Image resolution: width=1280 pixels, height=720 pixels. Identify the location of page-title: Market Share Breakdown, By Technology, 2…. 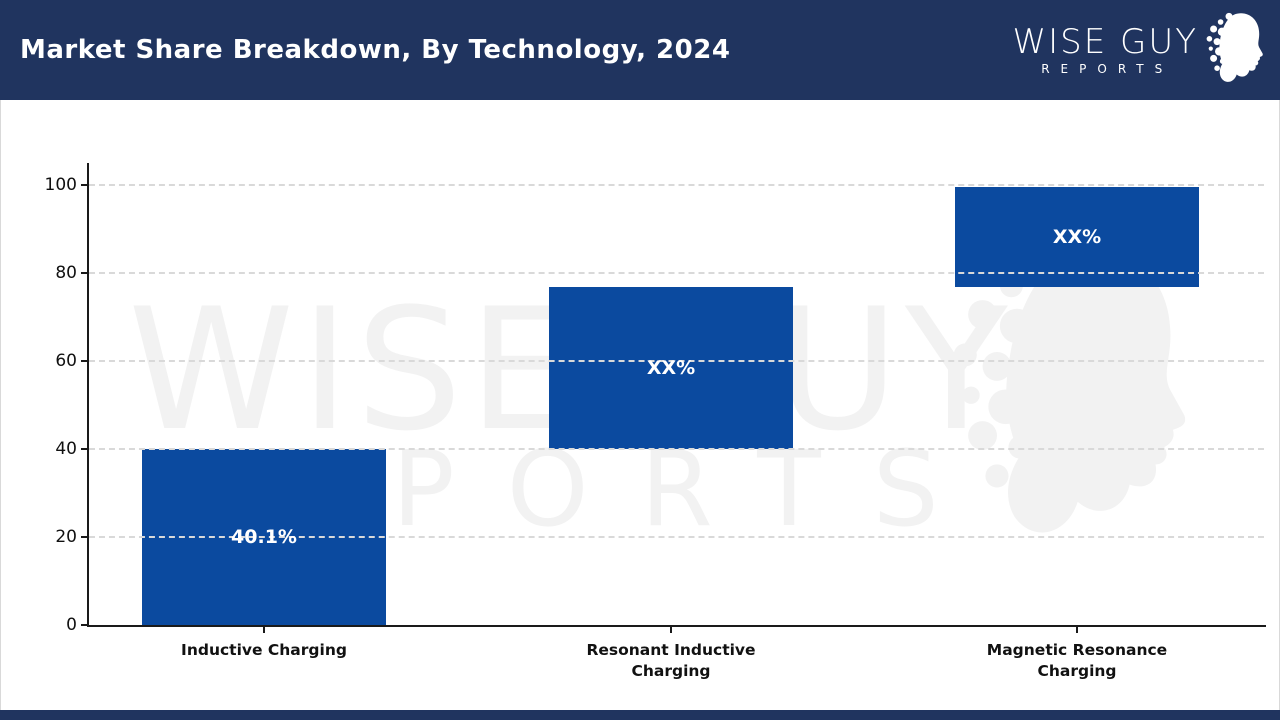
(375, 50).